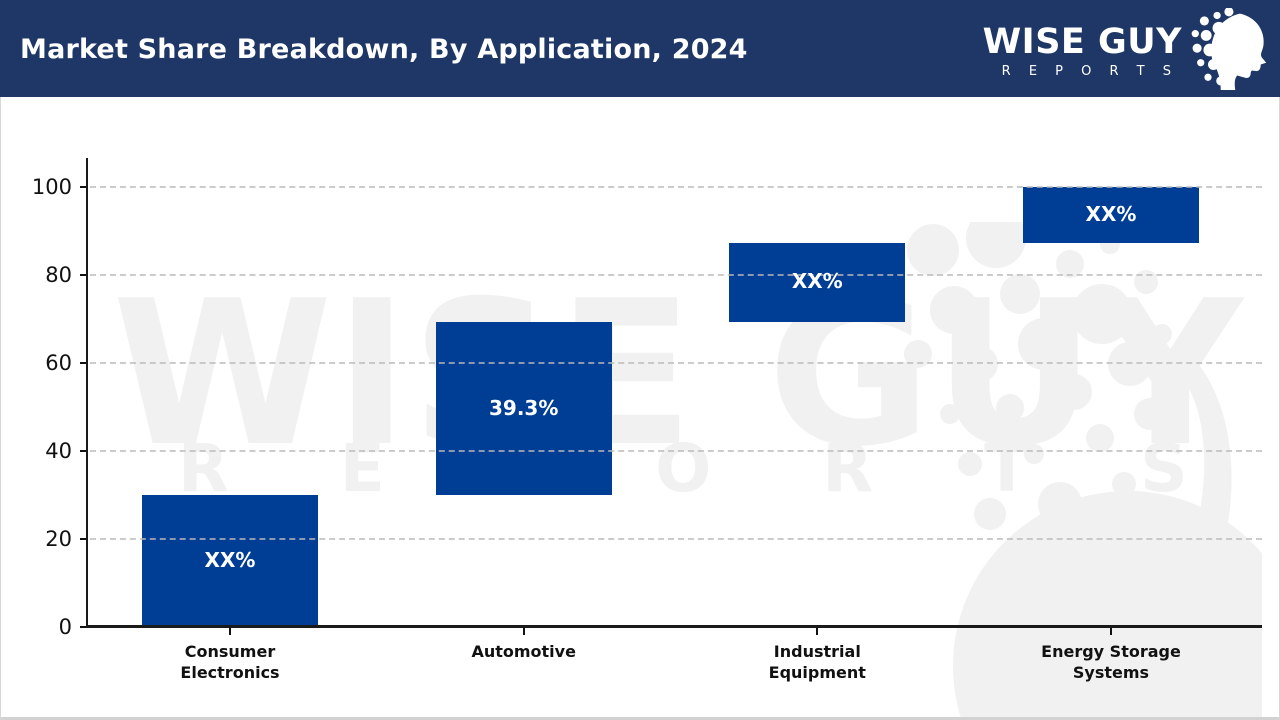  Describe the element at coordinates (58, 451) in the screenshot. I see `y-tick-label-40: 40` at that location.